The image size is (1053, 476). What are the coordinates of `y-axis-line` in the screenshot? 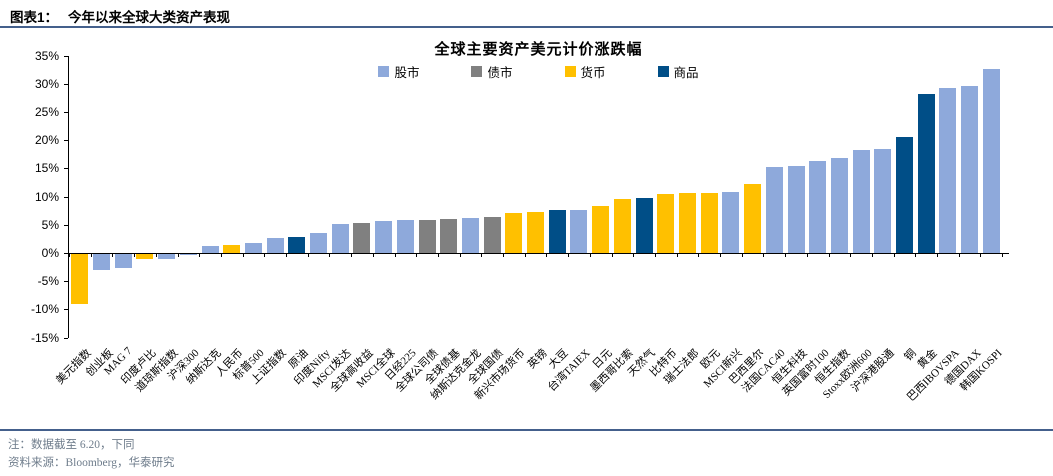 It's located at (68, 196).